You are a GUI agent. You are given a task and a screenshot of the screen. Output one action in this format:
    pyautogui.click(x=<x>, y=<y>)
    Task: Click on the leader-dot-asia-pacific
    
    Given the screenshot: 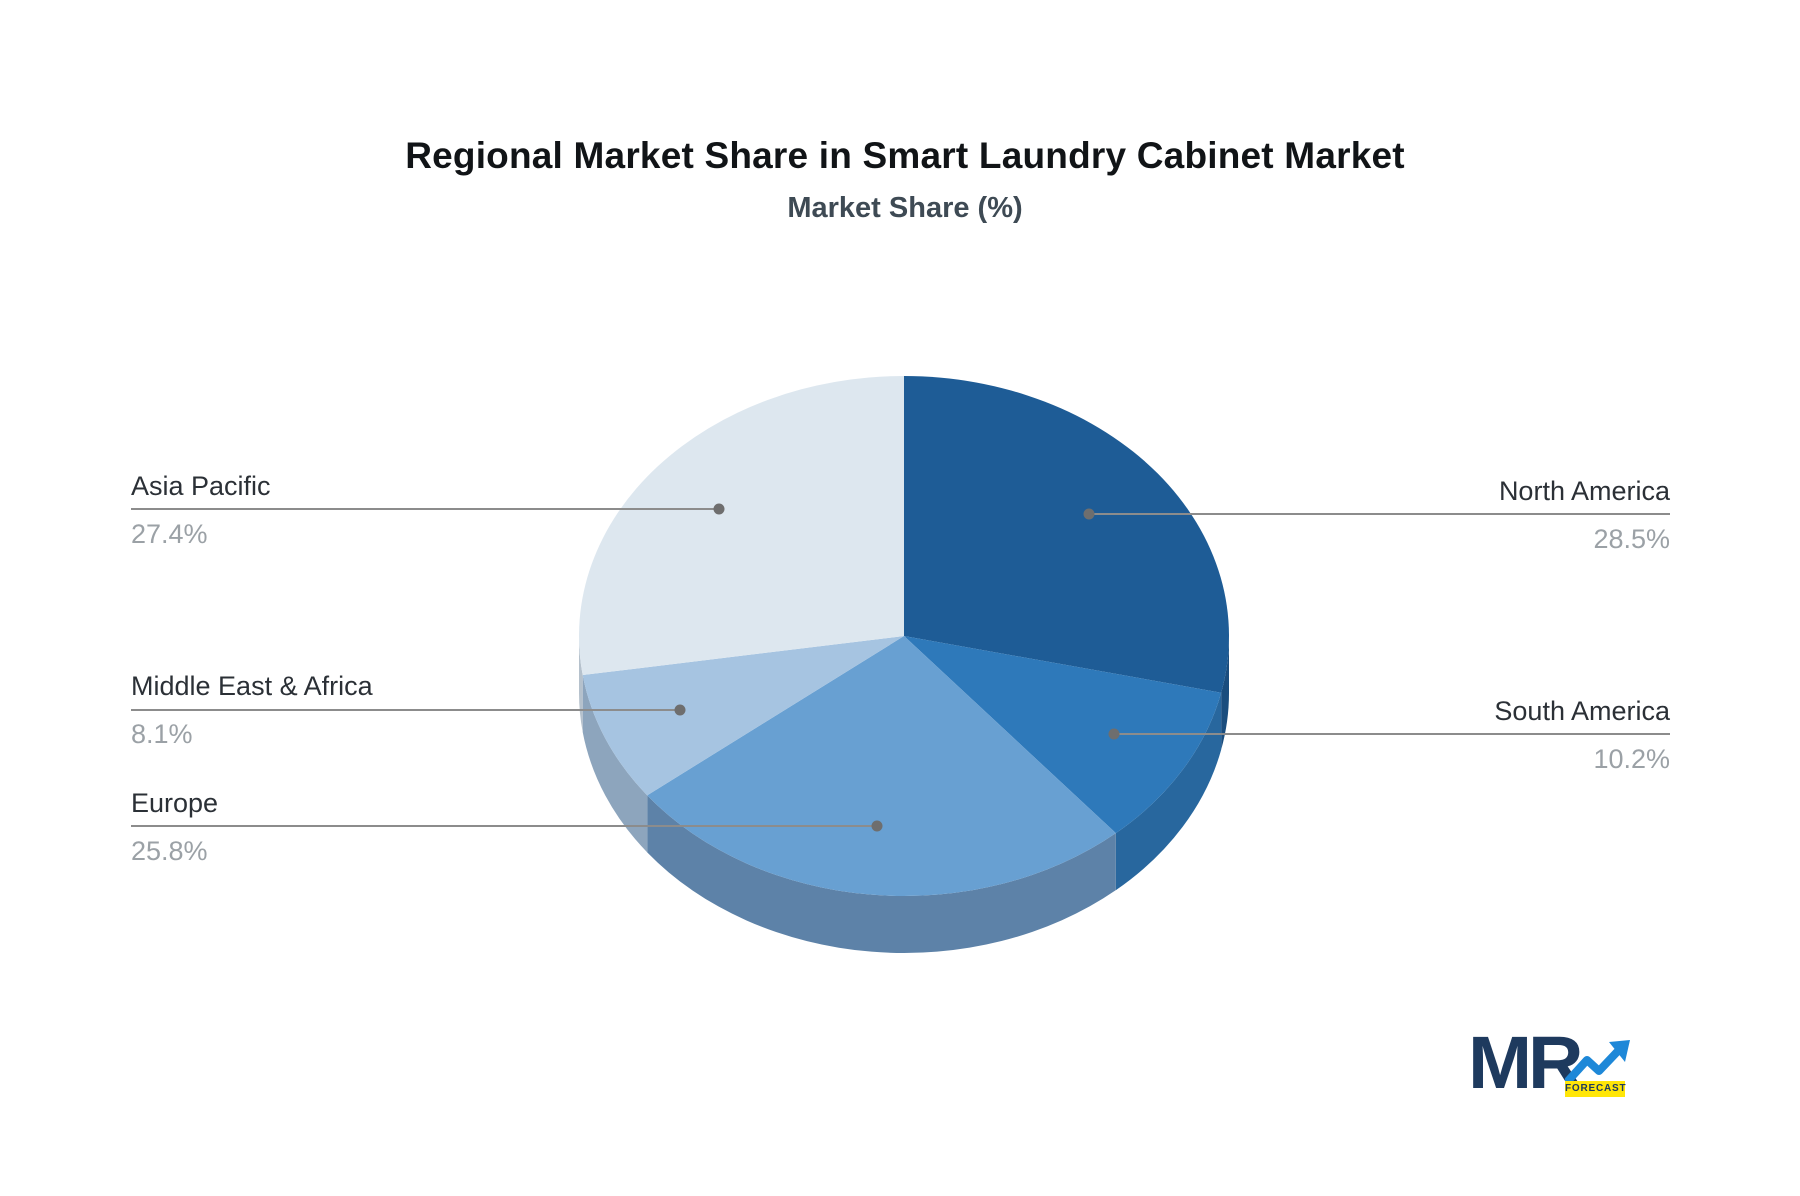 What is the action you would take?
    pyautogui.click(x=719, y=509)
    